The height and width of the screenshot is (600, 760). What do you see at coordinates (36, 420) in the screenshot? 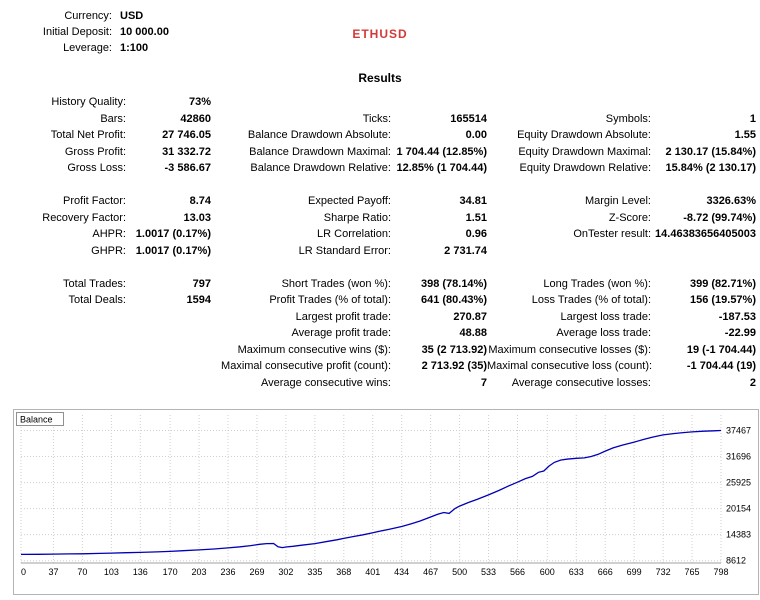
I see `chart-title: Balance` at bounding box center [36, 420].